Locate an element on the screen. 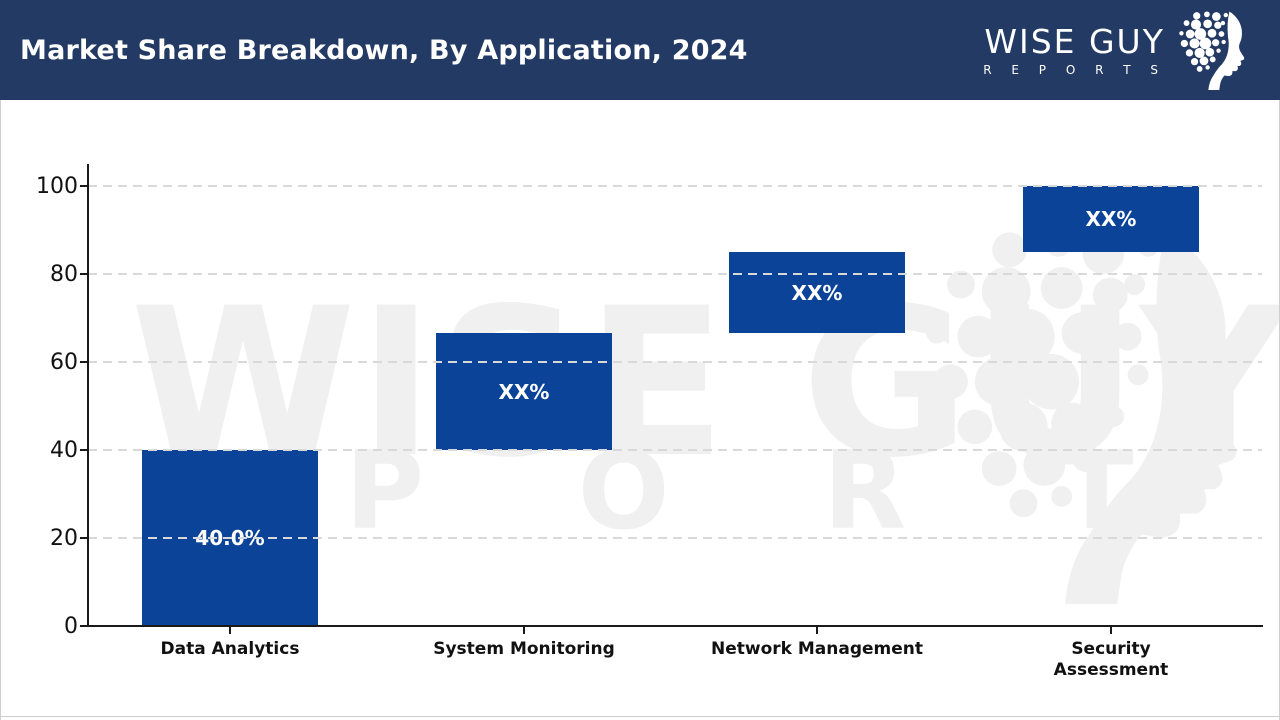 The height and width of the screenshot is (720, 1280). bar-security-assessment: XX% is located at coordinates (1111, 219).